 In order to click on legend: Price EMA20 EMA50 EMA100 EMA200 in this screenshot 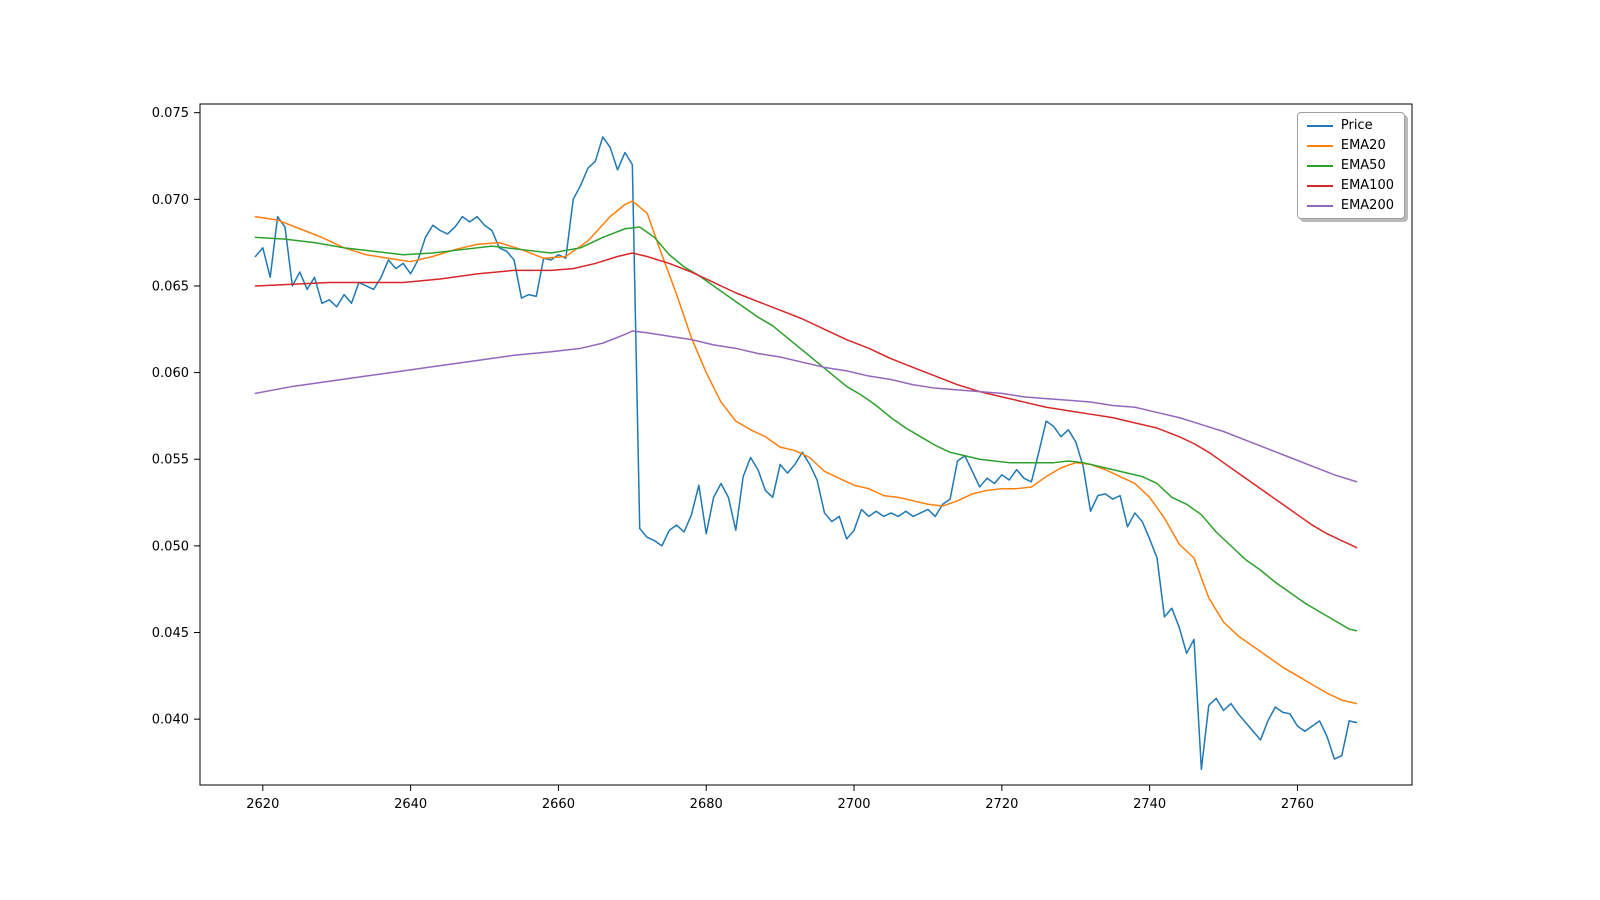, I will do `click(1350, 165)`.